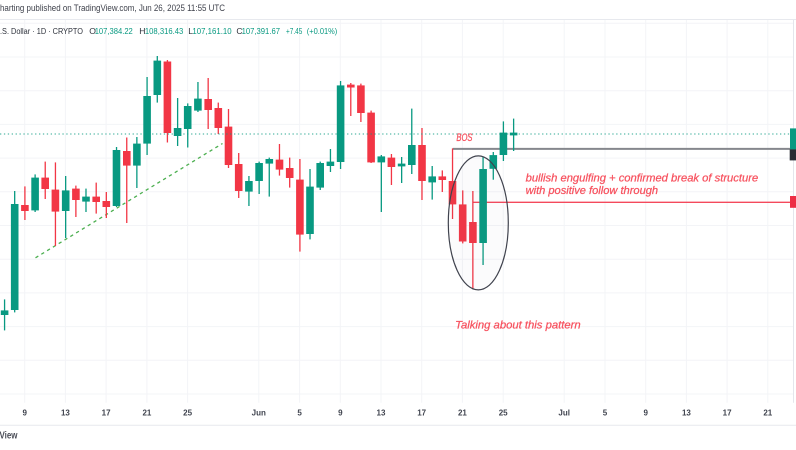 The image size is (796, 450). Describe the element at coordinates (92, 31) in the screenshot. I see `svg-text: O` at that location.